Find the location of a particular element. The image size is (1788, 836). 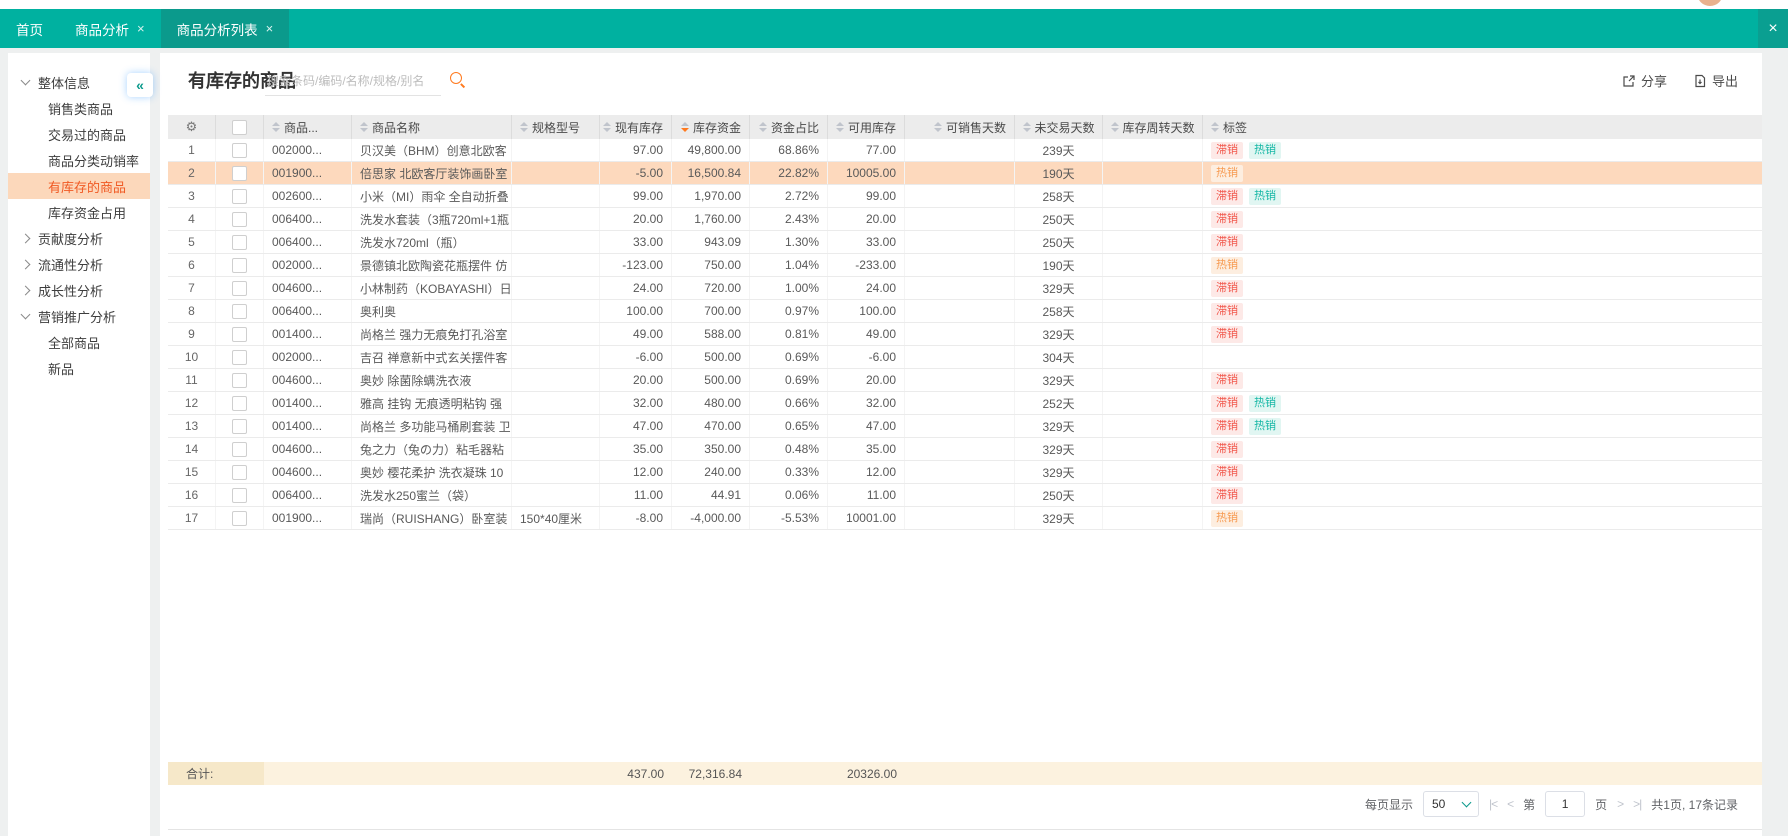

cell-ratio: 1.30% is located at coordinates (789, 242).